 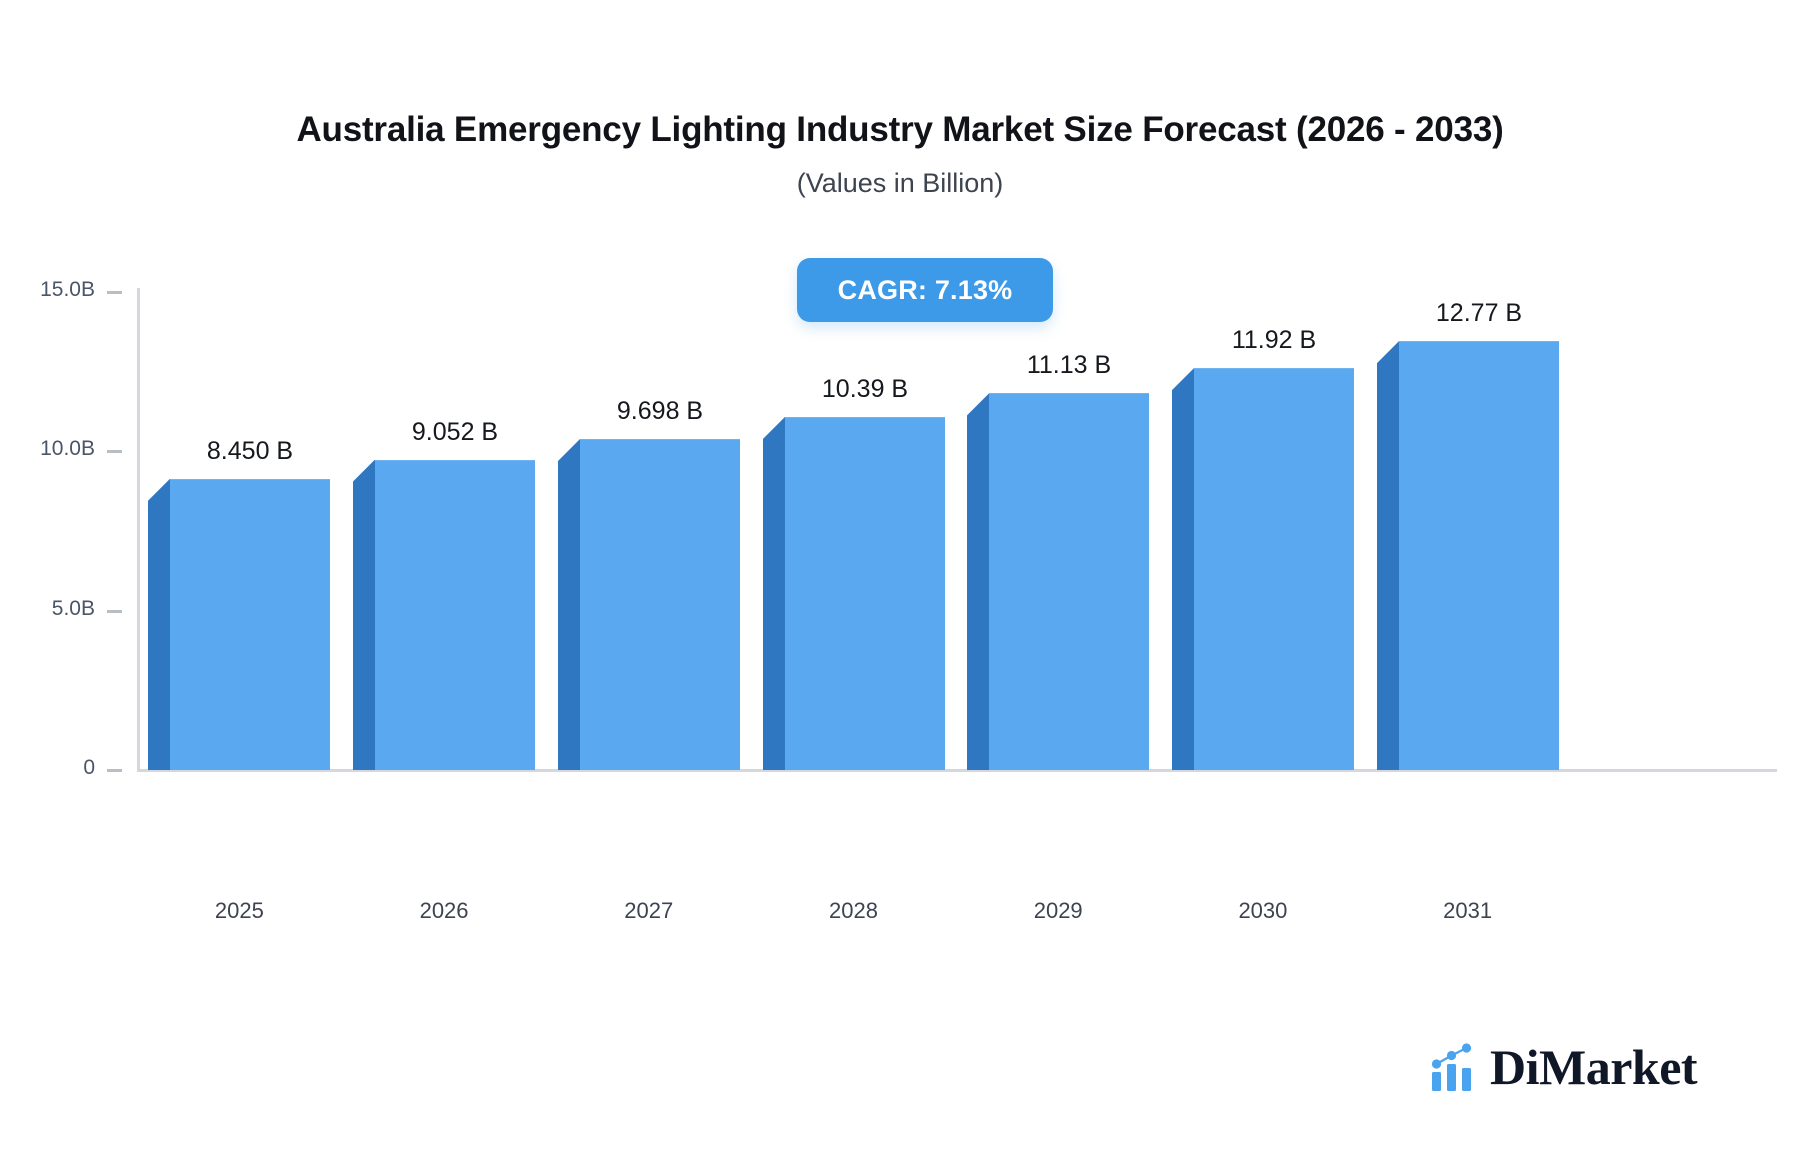 I want to click on bar-value-label: 12.77 B, so click(x=1479, y=313).